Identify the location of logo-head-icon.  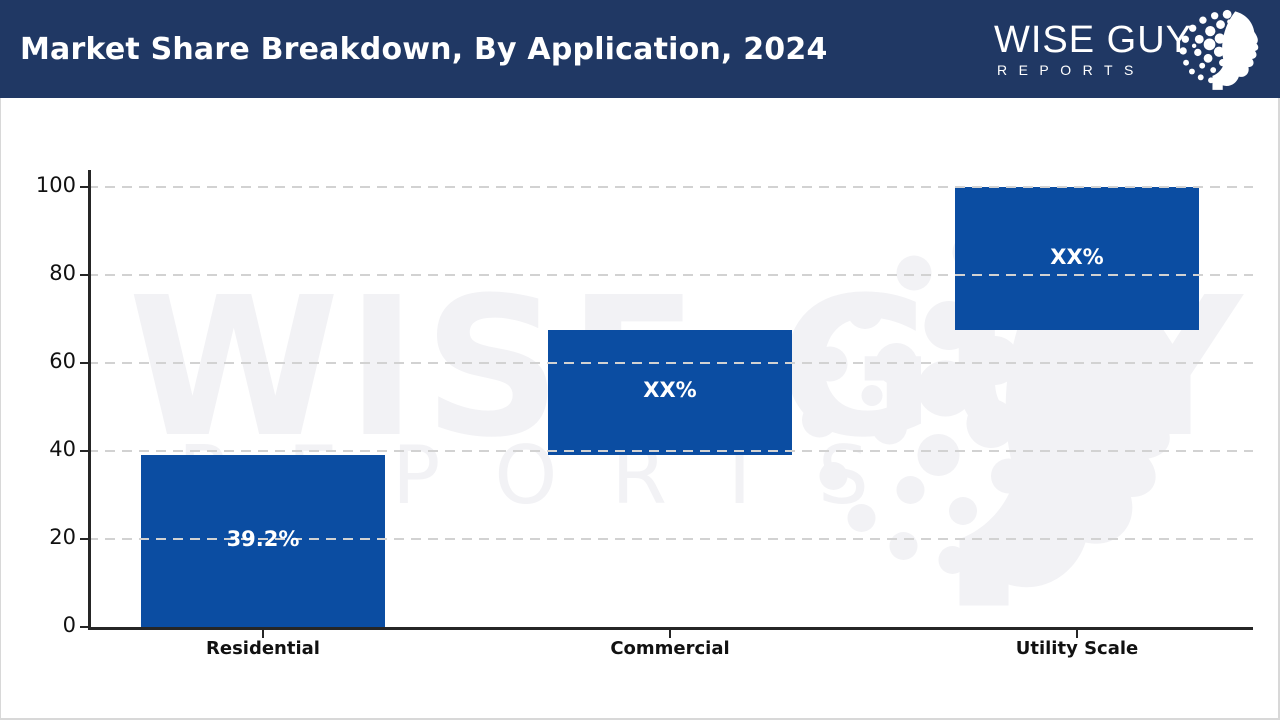
(1222, 49).